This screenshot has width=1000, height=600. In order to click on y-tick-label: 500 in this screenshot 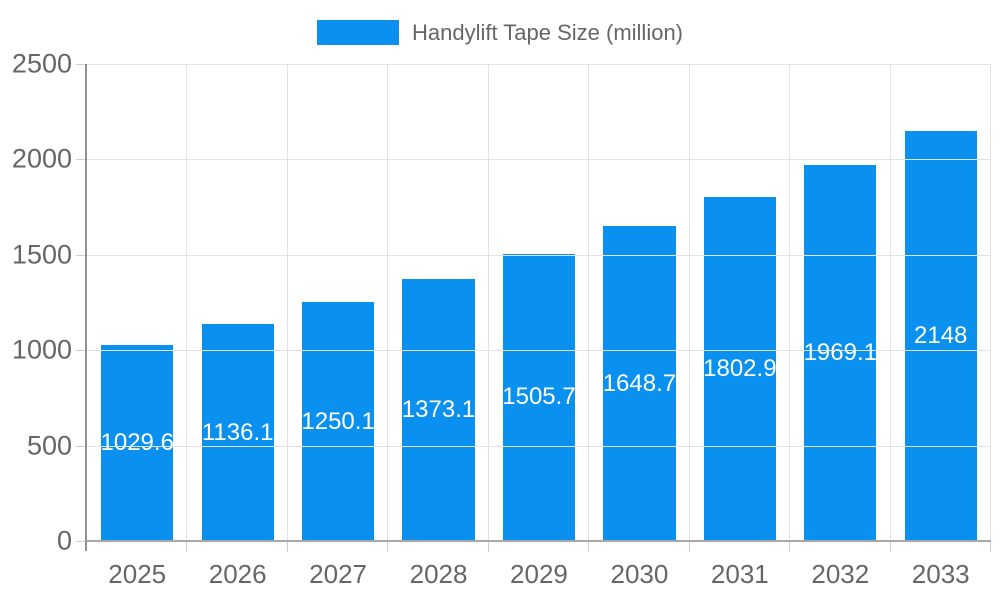, I will do `click(49, 445)`.